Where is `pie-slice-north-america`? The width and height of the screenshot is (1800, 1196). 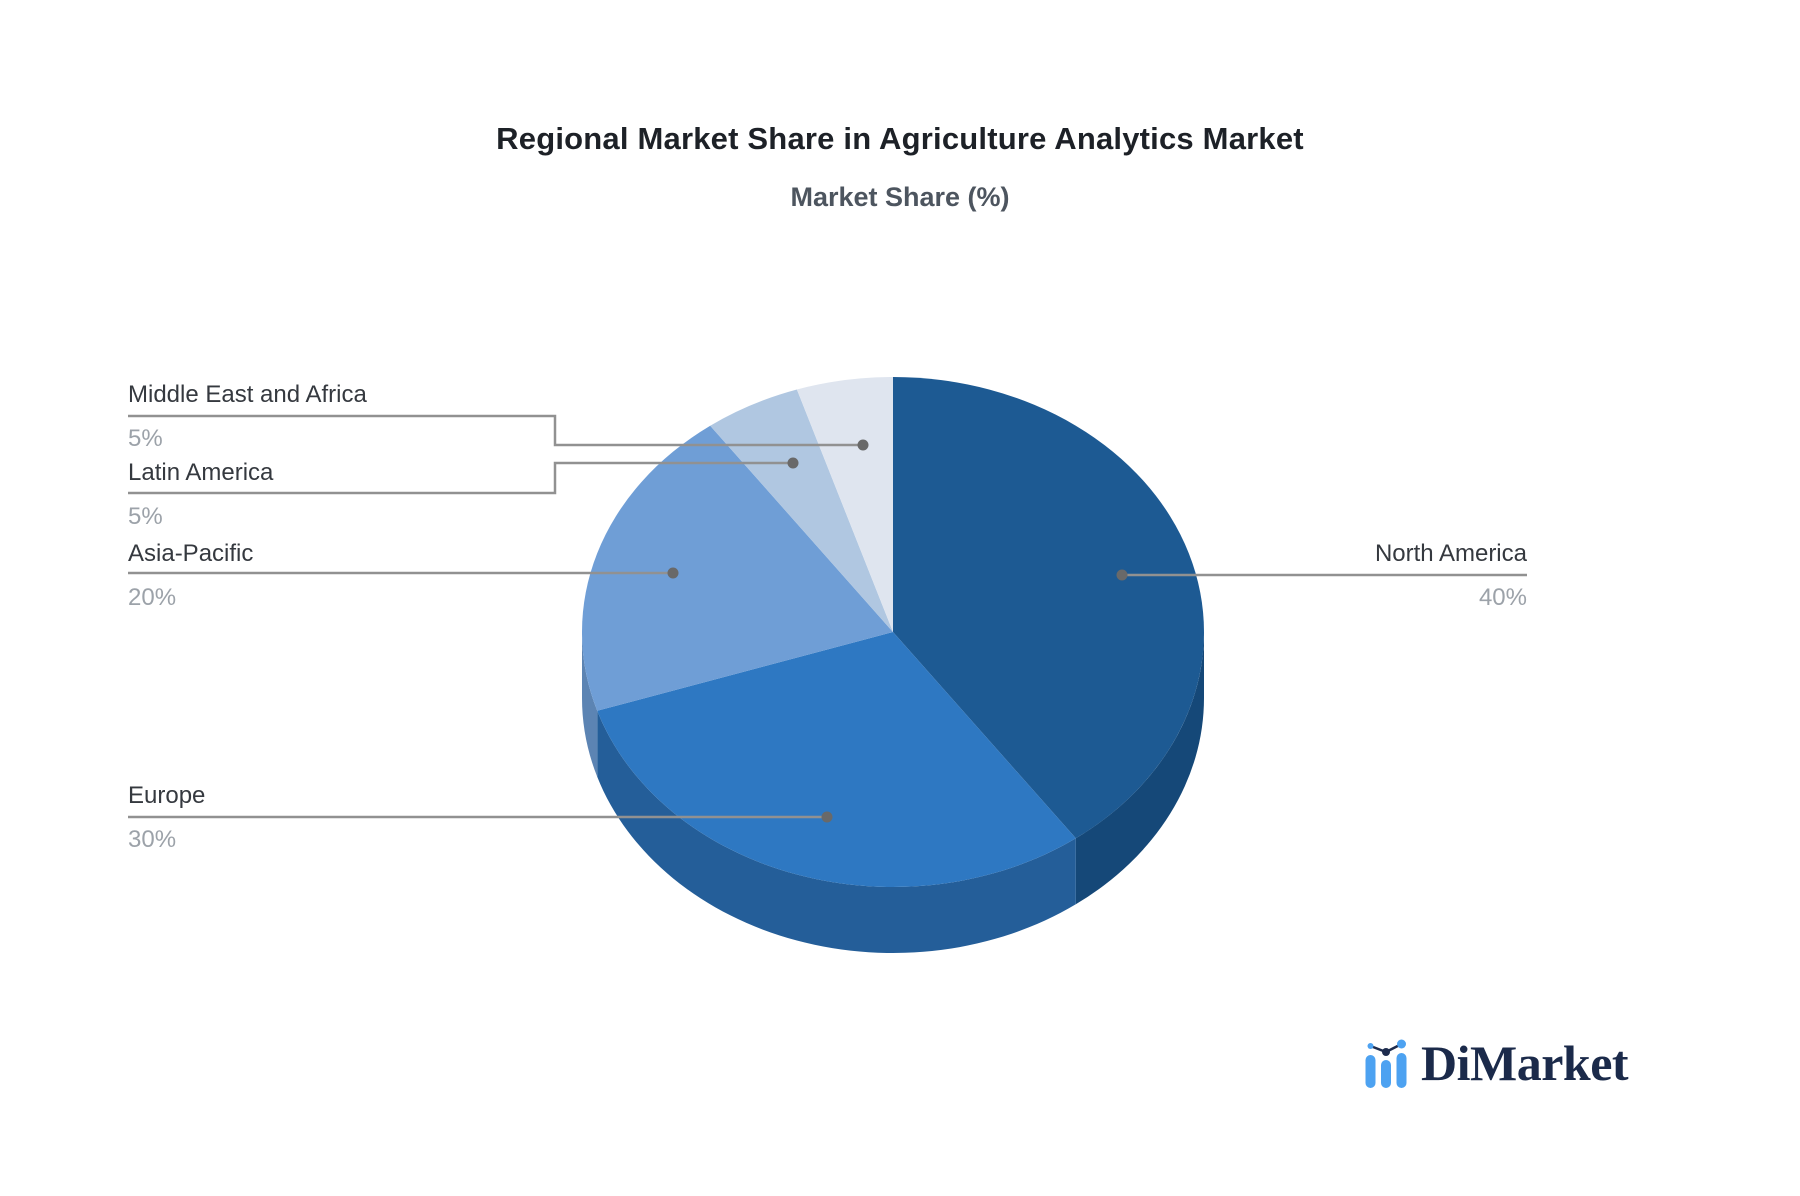
pie-slice-north-america is located at coordinates (1048, 608).